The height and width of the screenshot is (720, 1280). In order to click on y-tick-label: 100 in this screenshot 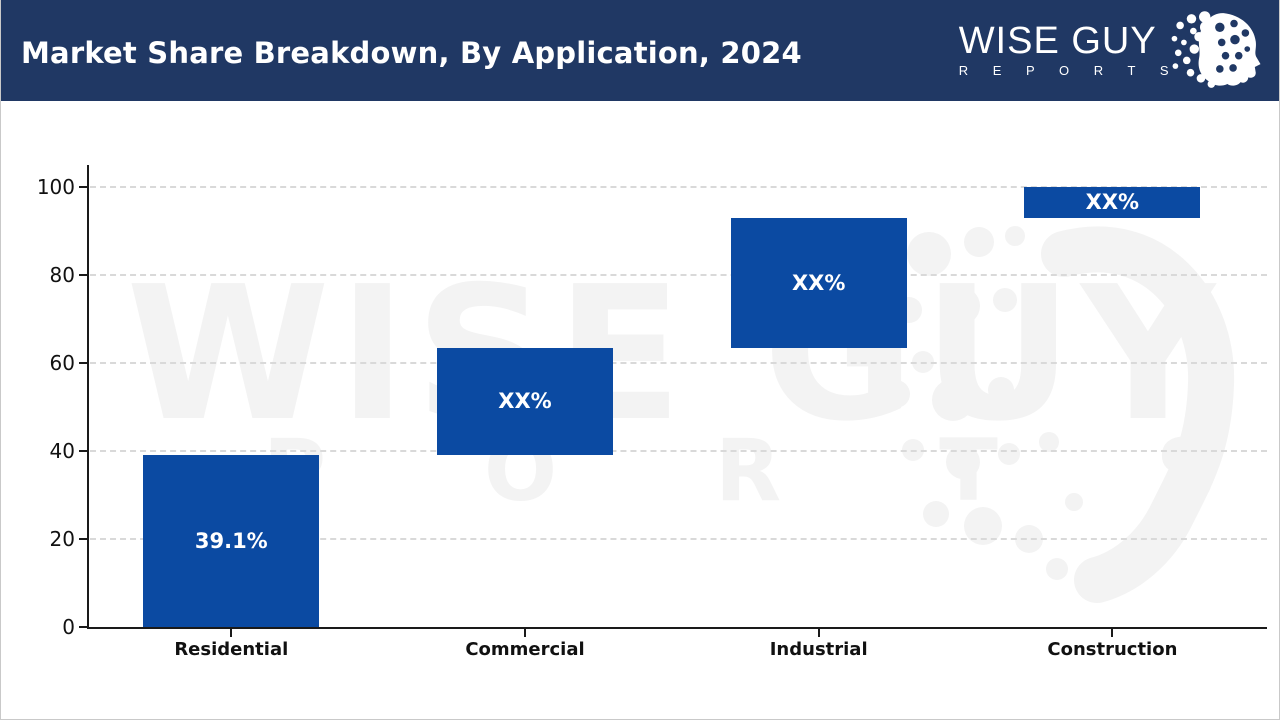, I will do `click(55, 187)`.